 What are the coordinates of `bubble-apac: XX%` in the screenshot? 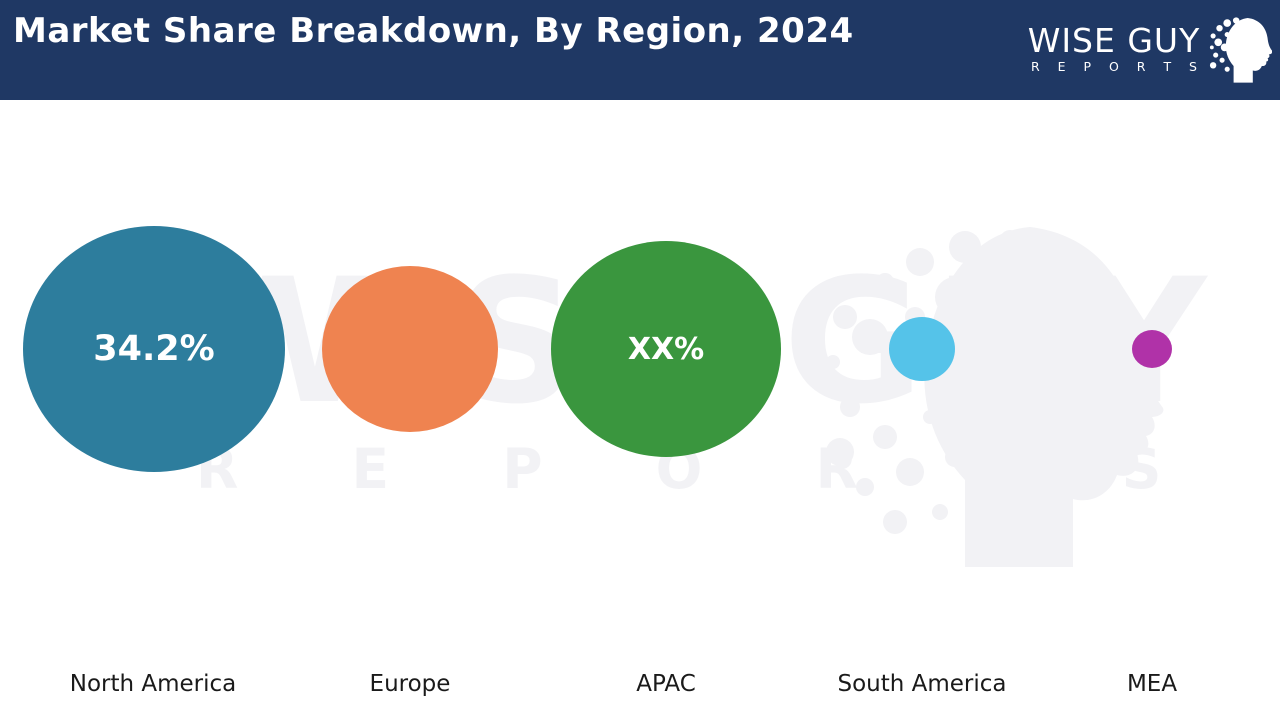 It's located at (666, 349).